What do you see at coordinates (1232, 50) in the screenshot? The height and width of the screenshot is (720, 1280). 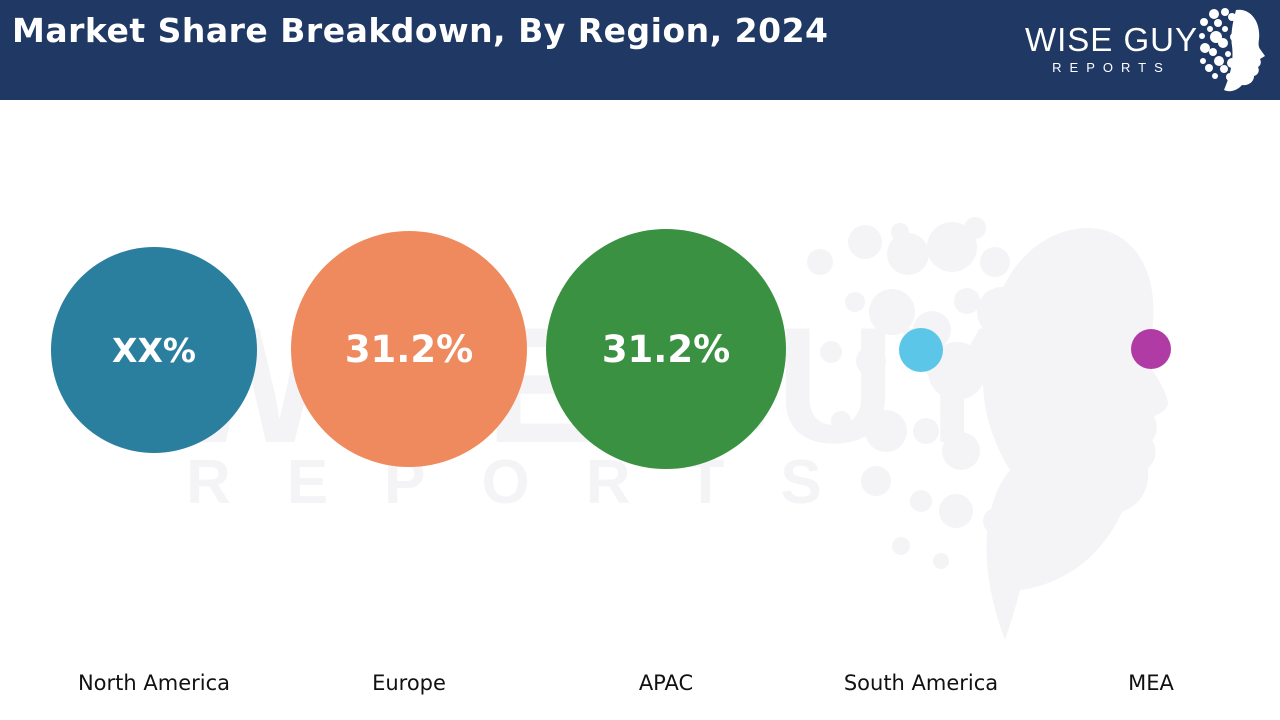 I see `logo-face-icon` at bounding box center [1232, 50].